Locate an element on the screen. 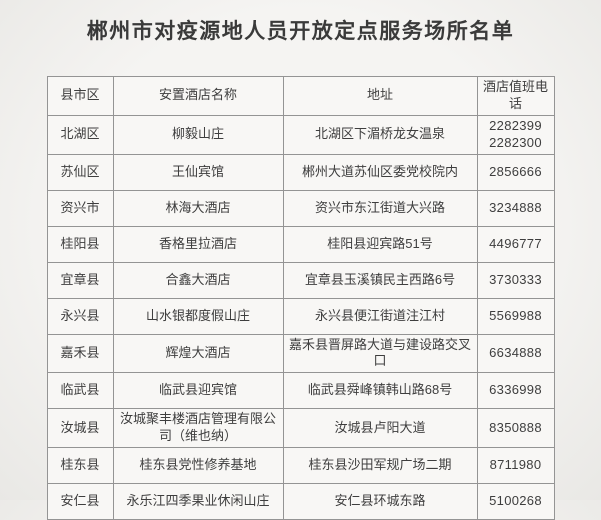 This screenshot has width=601, height=520. cell-district: 苏仙区 is located at coordinates (80, 172).